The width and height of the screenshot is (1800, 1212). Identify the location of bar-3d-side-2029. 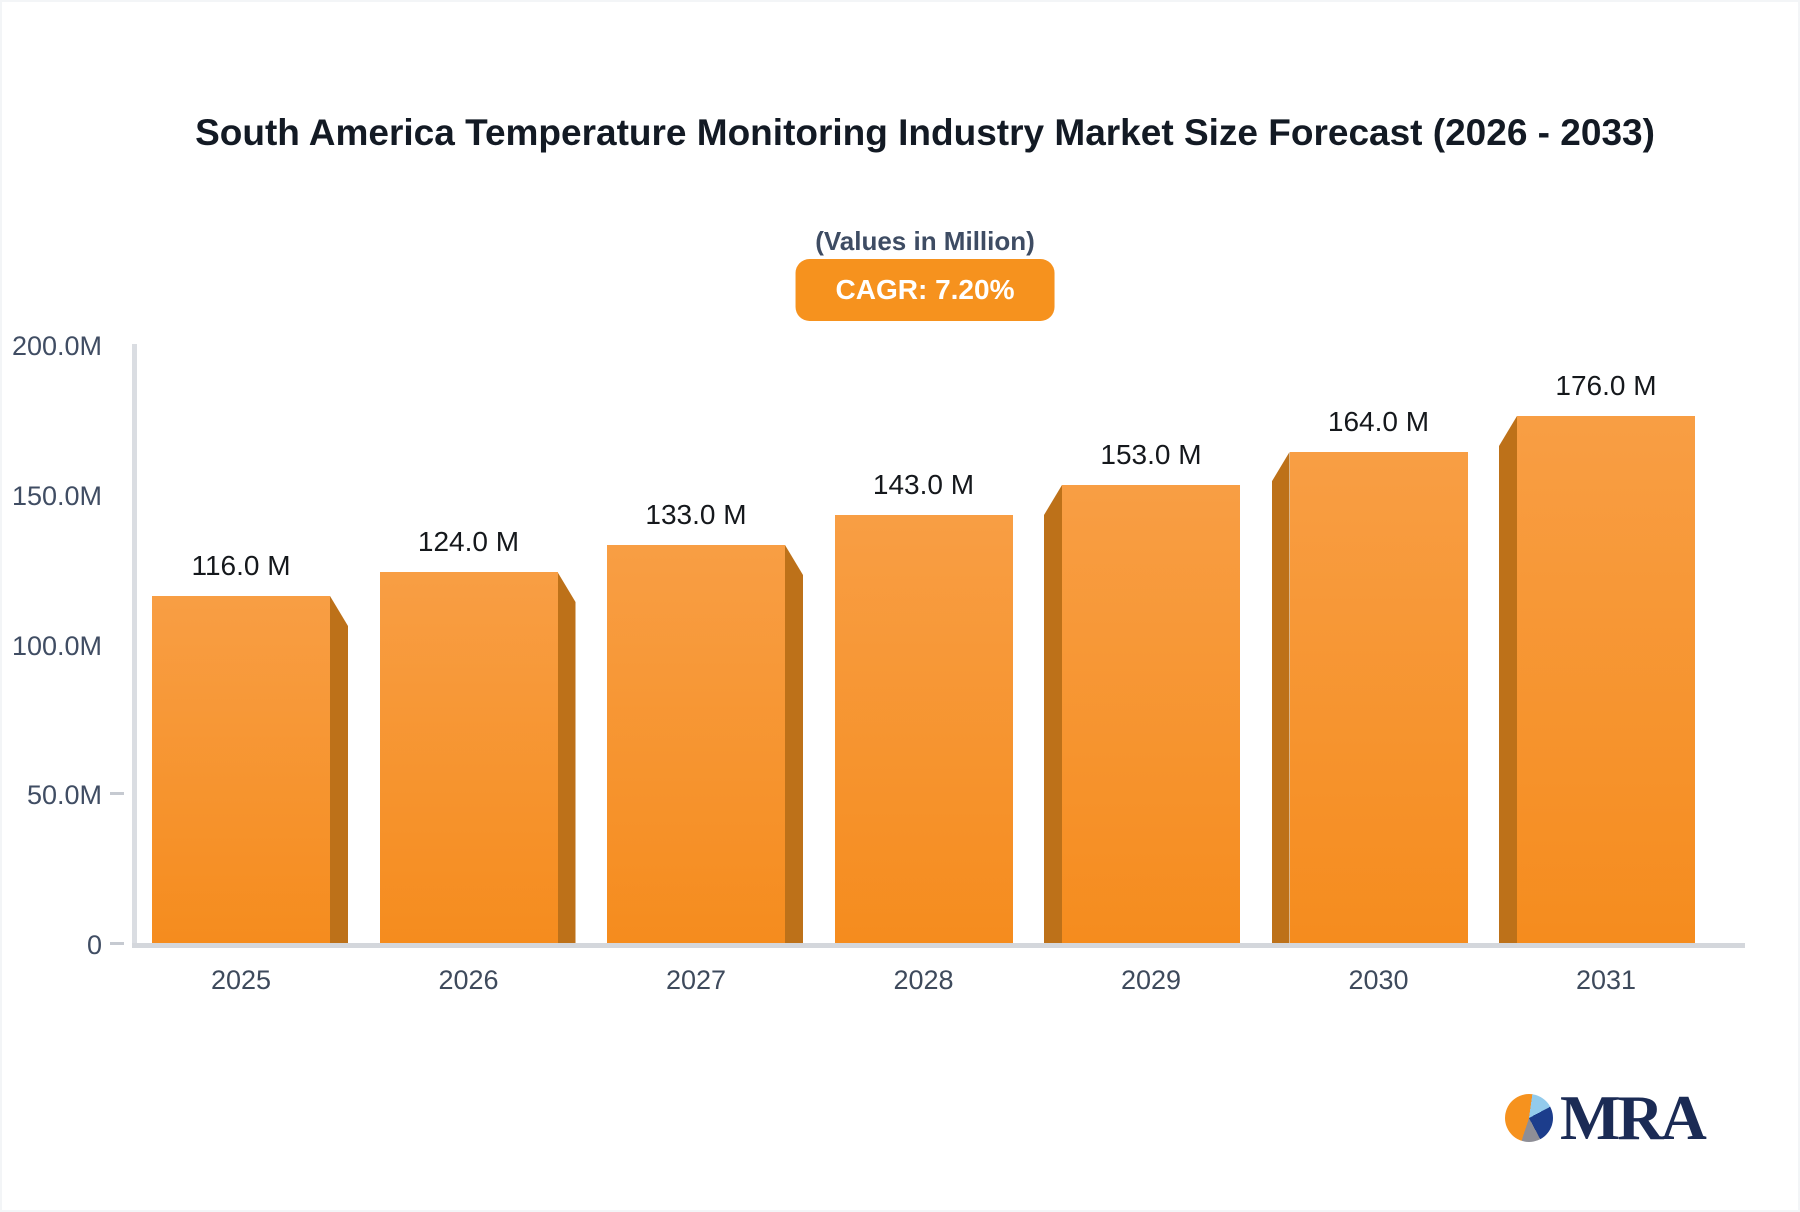
(1053, 714).